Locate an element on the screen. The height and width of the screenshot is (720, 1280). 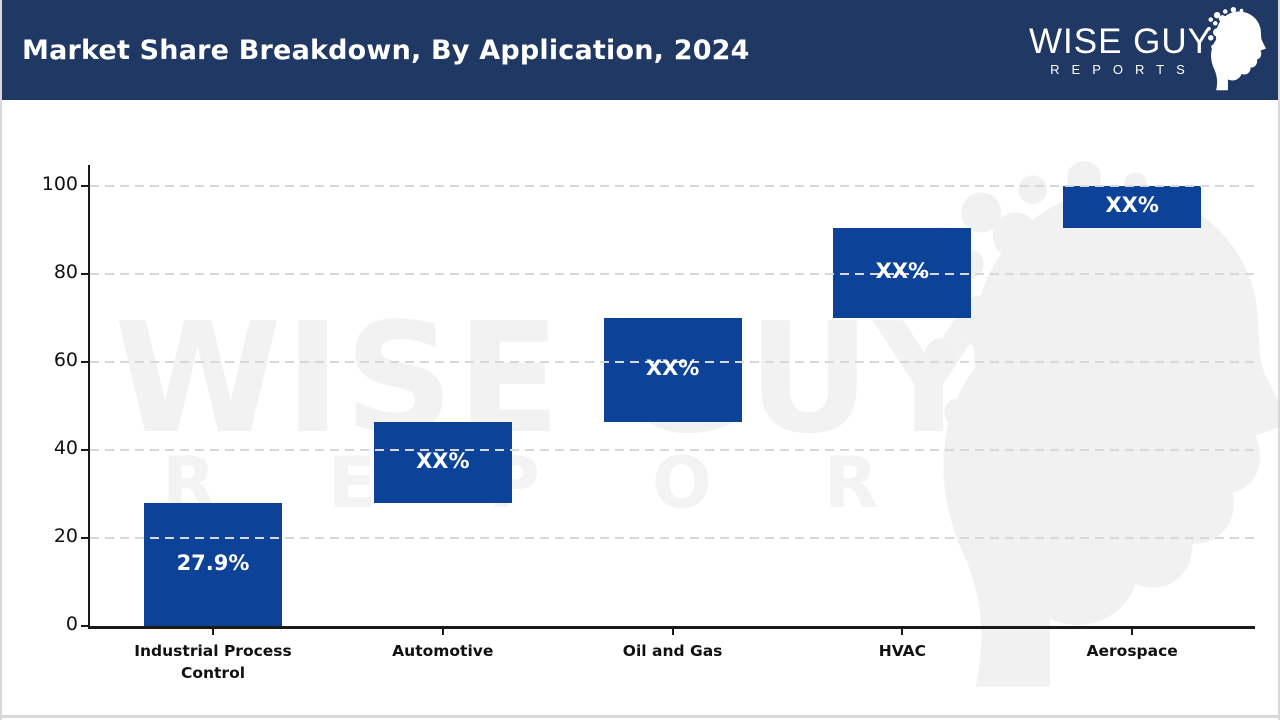
x-axis-line is located at coordinates (671, 627).